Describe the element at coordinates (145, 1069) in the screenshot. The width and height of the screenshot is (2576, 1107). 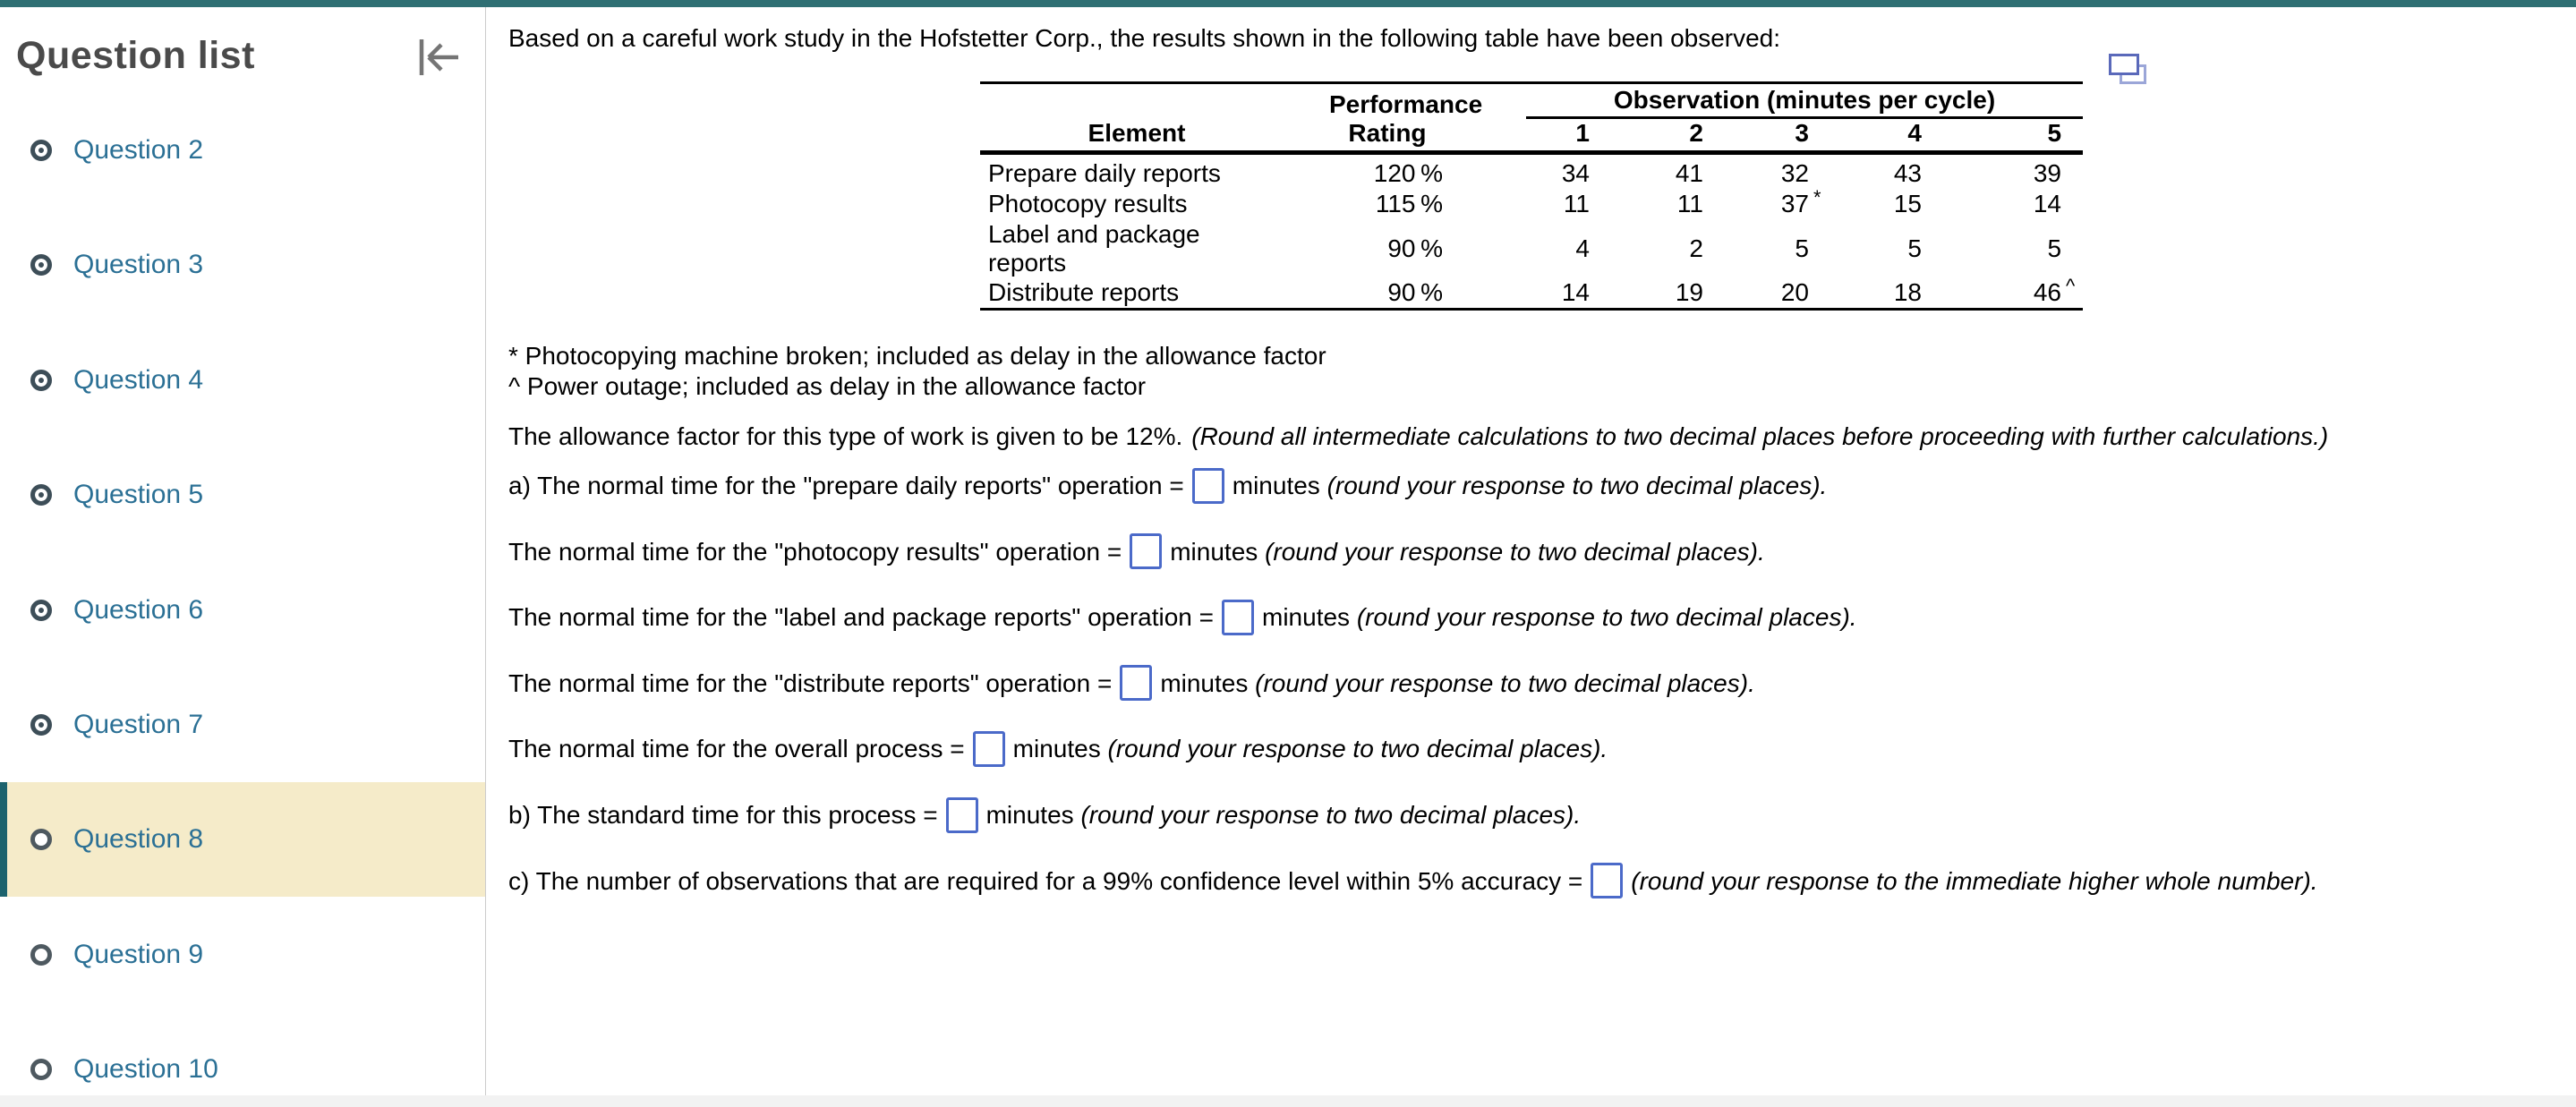
I see `question-link-label: Question 10` at that location.